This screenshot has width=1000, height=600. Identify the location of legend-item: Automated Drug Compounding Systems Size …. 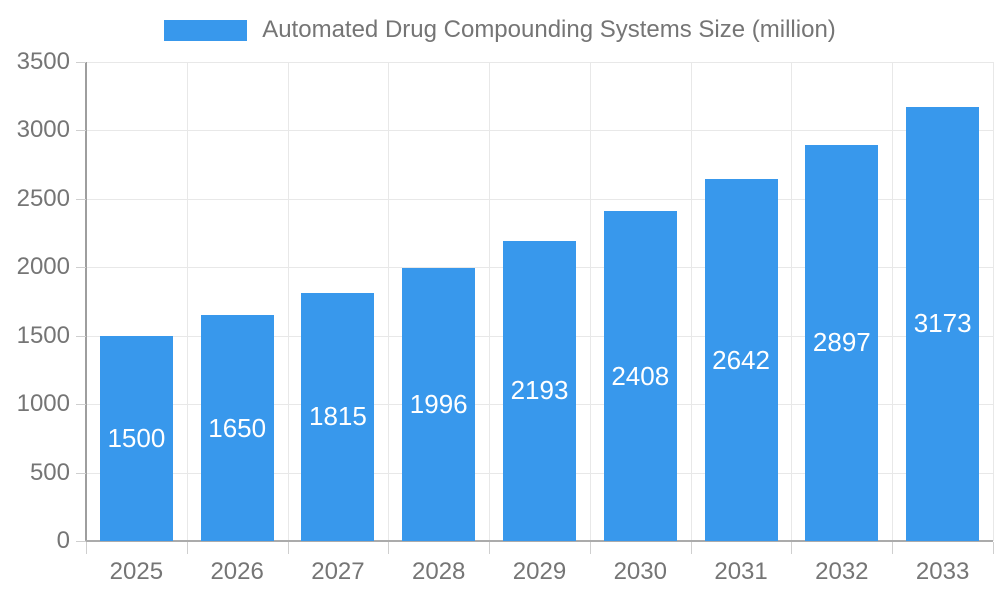
(500, 30).